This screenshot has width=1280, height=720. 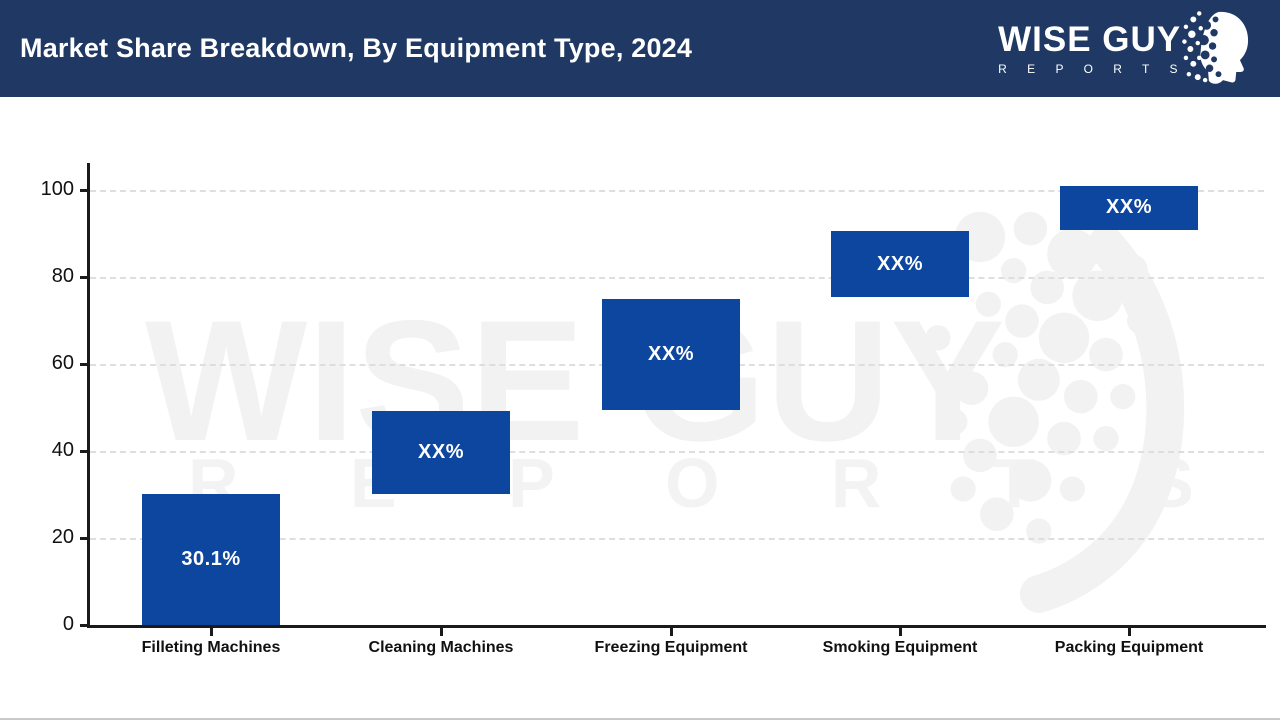 I want to click on y-axis-tick-label: 80, so click(x=62, y=276).